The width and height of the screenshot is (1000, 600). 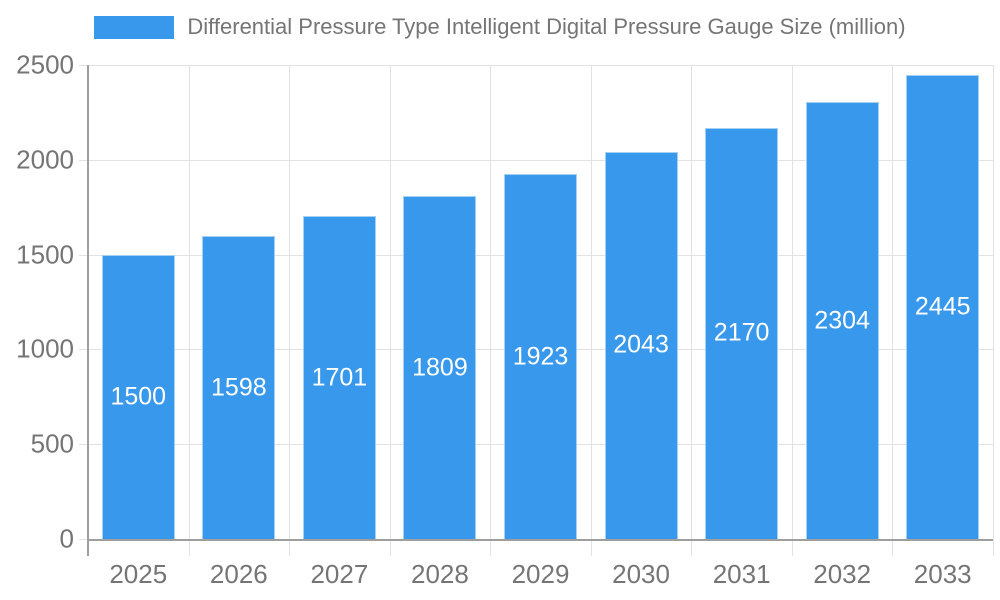 I want to click on bar-2025, so click(x=138, y=396).